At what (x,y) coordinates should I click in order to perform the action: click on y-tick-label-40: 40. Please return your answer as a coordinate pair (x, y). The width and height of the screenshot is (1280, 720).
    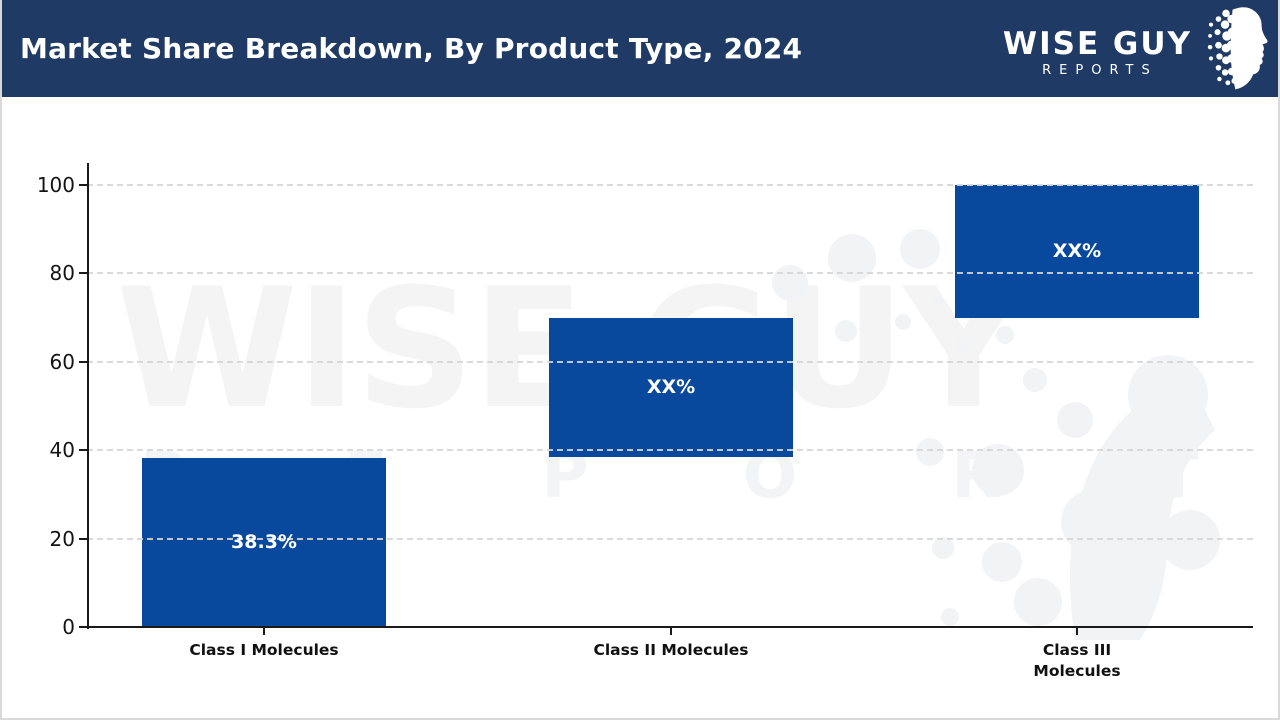
    Looking at the image, I should click on (62, 450).